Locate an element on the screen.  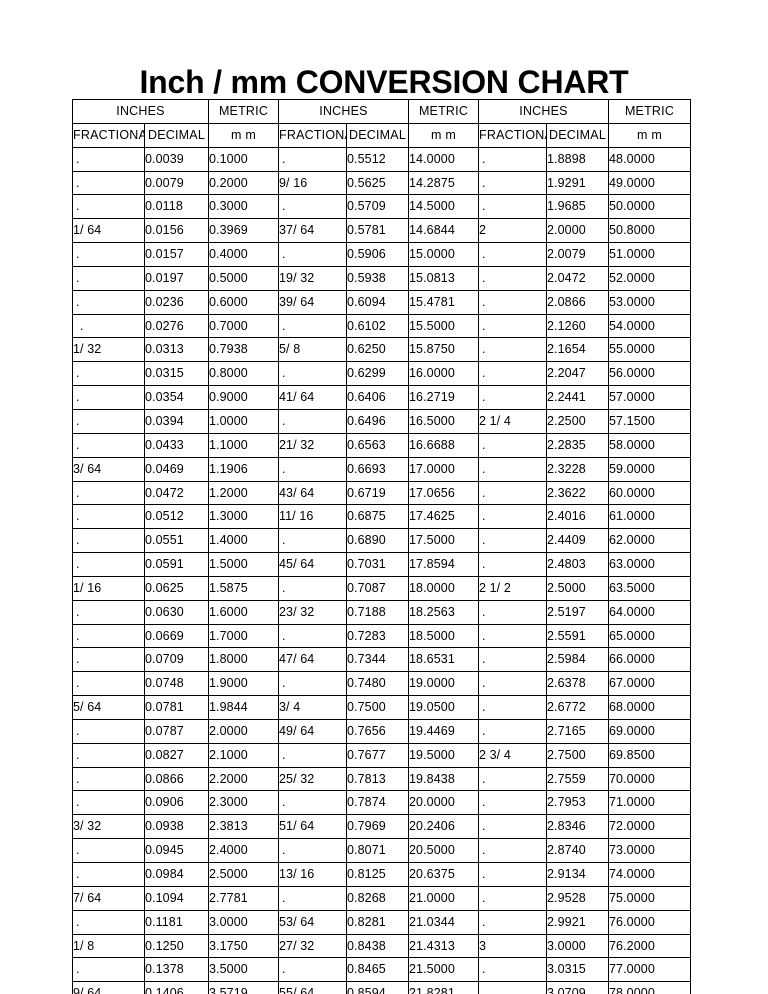
cell-decimal-1: 0.0938 is located at coordinates (176, 827).